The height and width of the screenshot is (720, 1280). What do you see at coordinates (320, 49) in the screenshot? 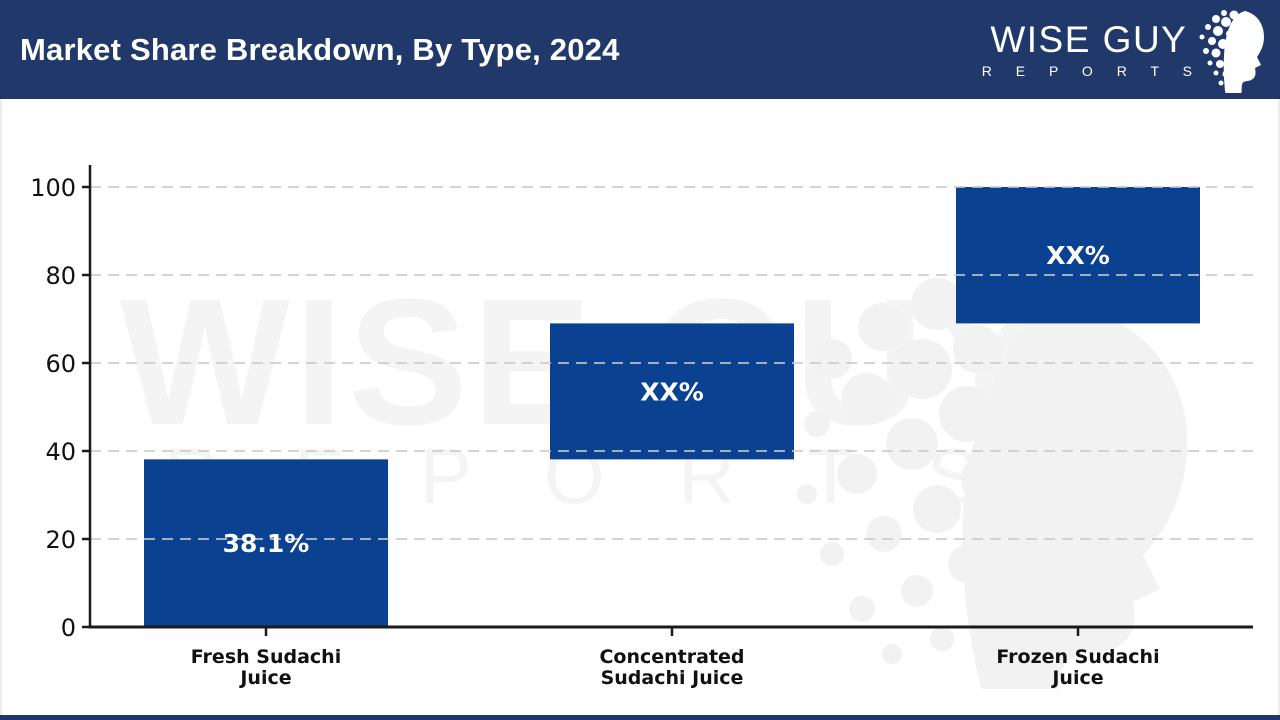
I see `page-title: Market Share Breakdown, By Type, 2024` at bounding box center [320, 49].